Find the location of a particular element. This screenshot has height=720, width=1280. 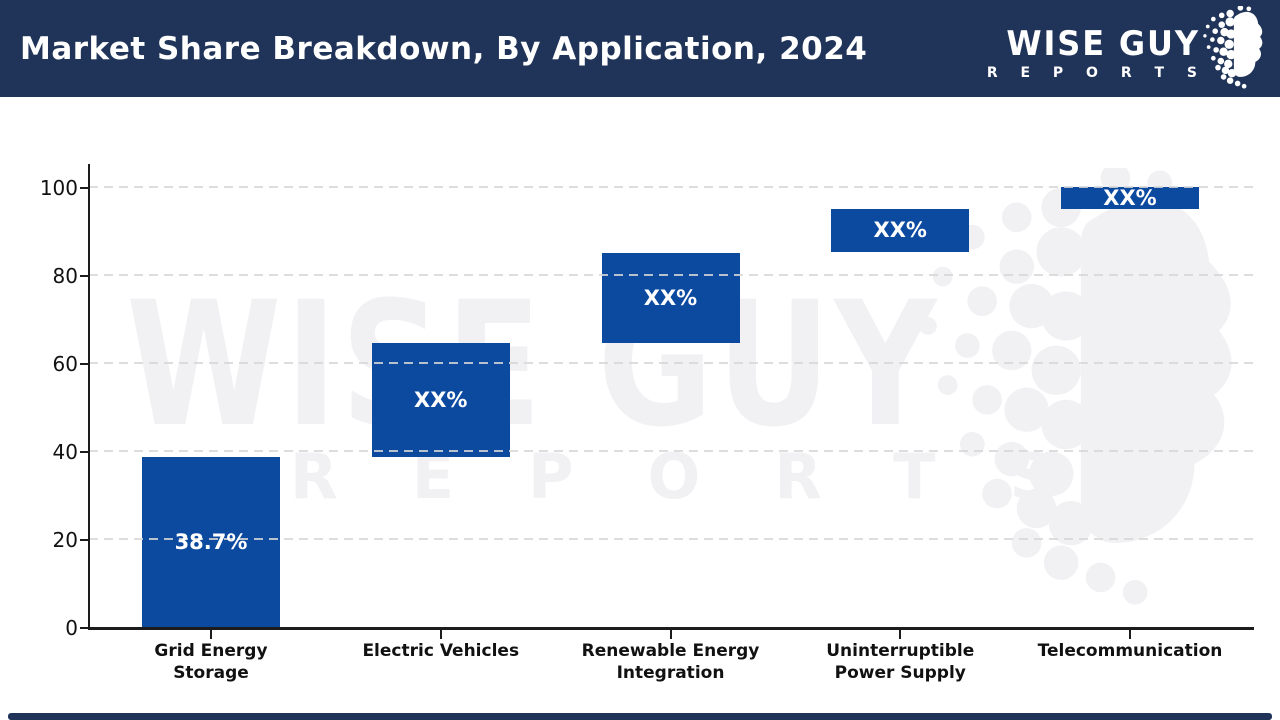

footer-bar is located at coordinates (640, 716).